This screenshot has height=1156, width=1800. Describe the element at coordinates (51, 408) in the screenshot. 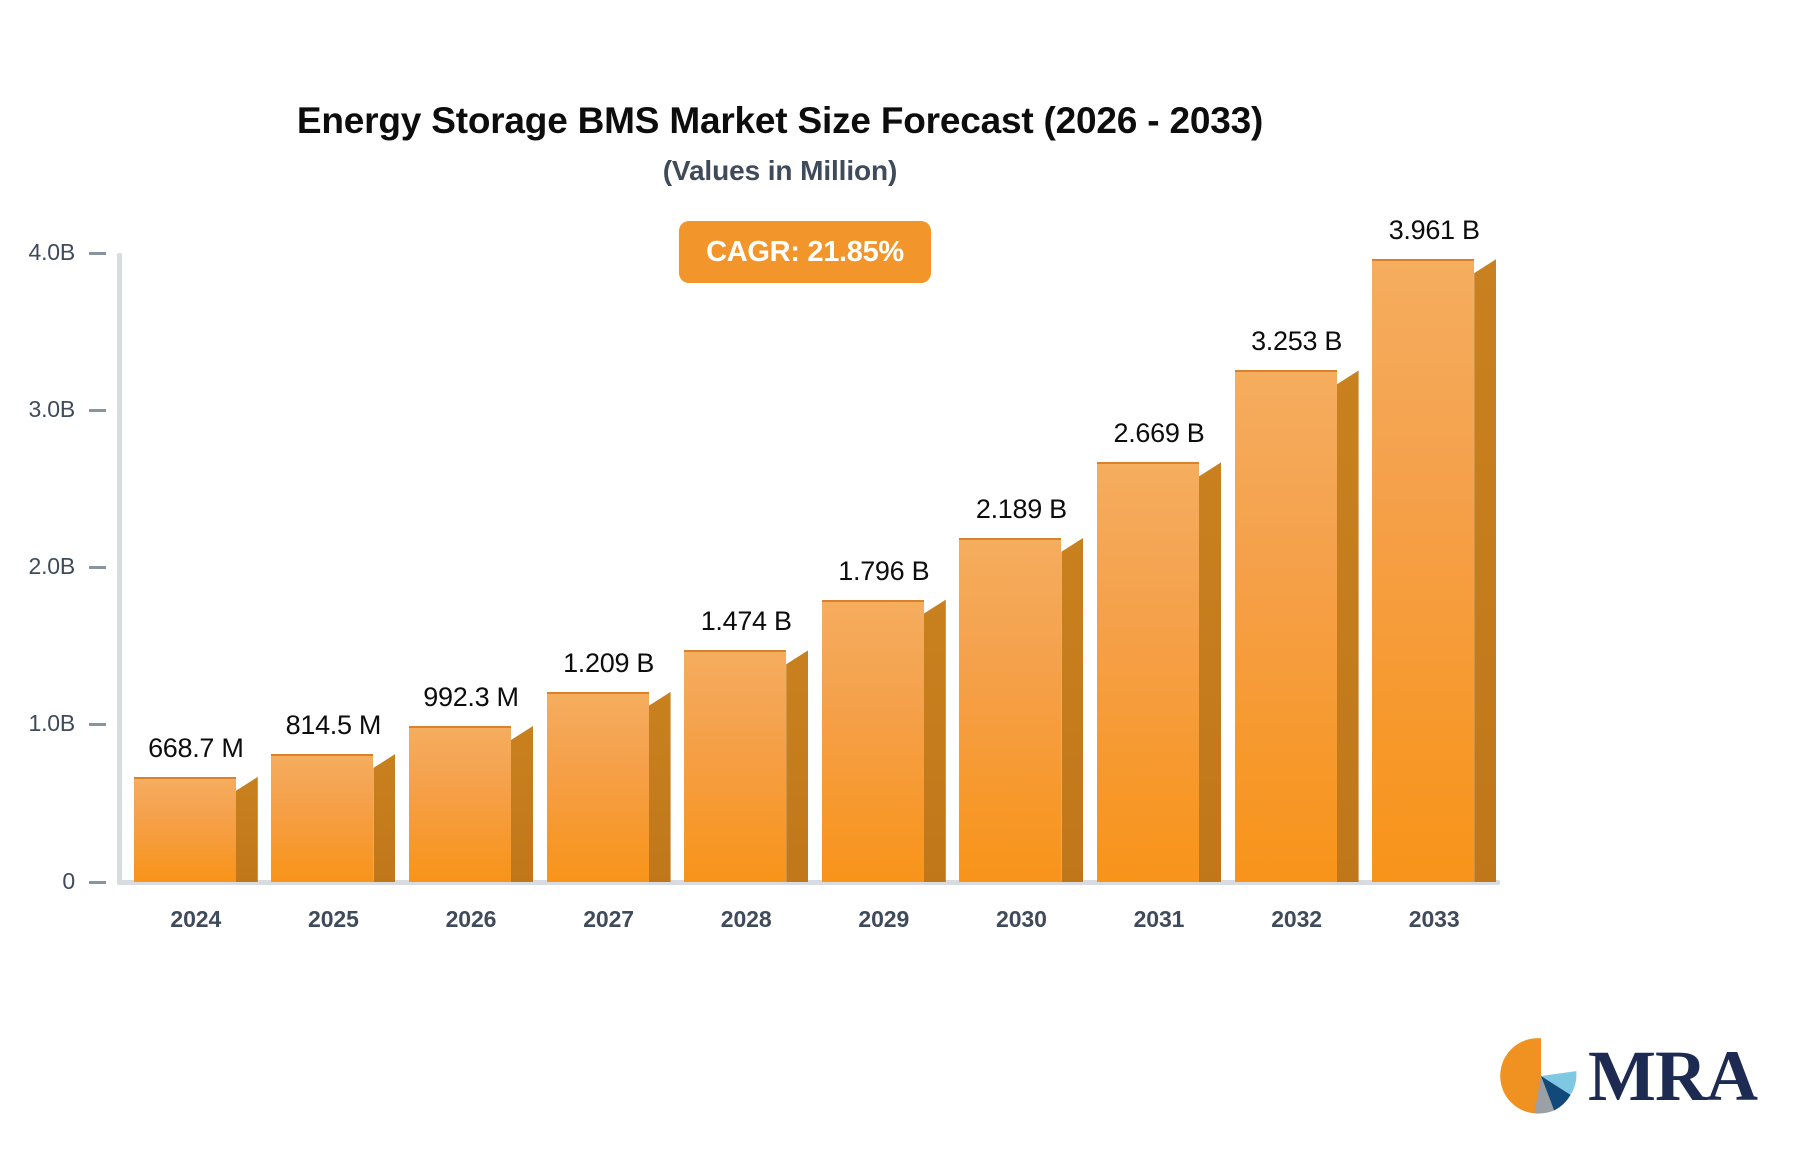

I see `y-axis-tick-label: 3.0B` at that location.